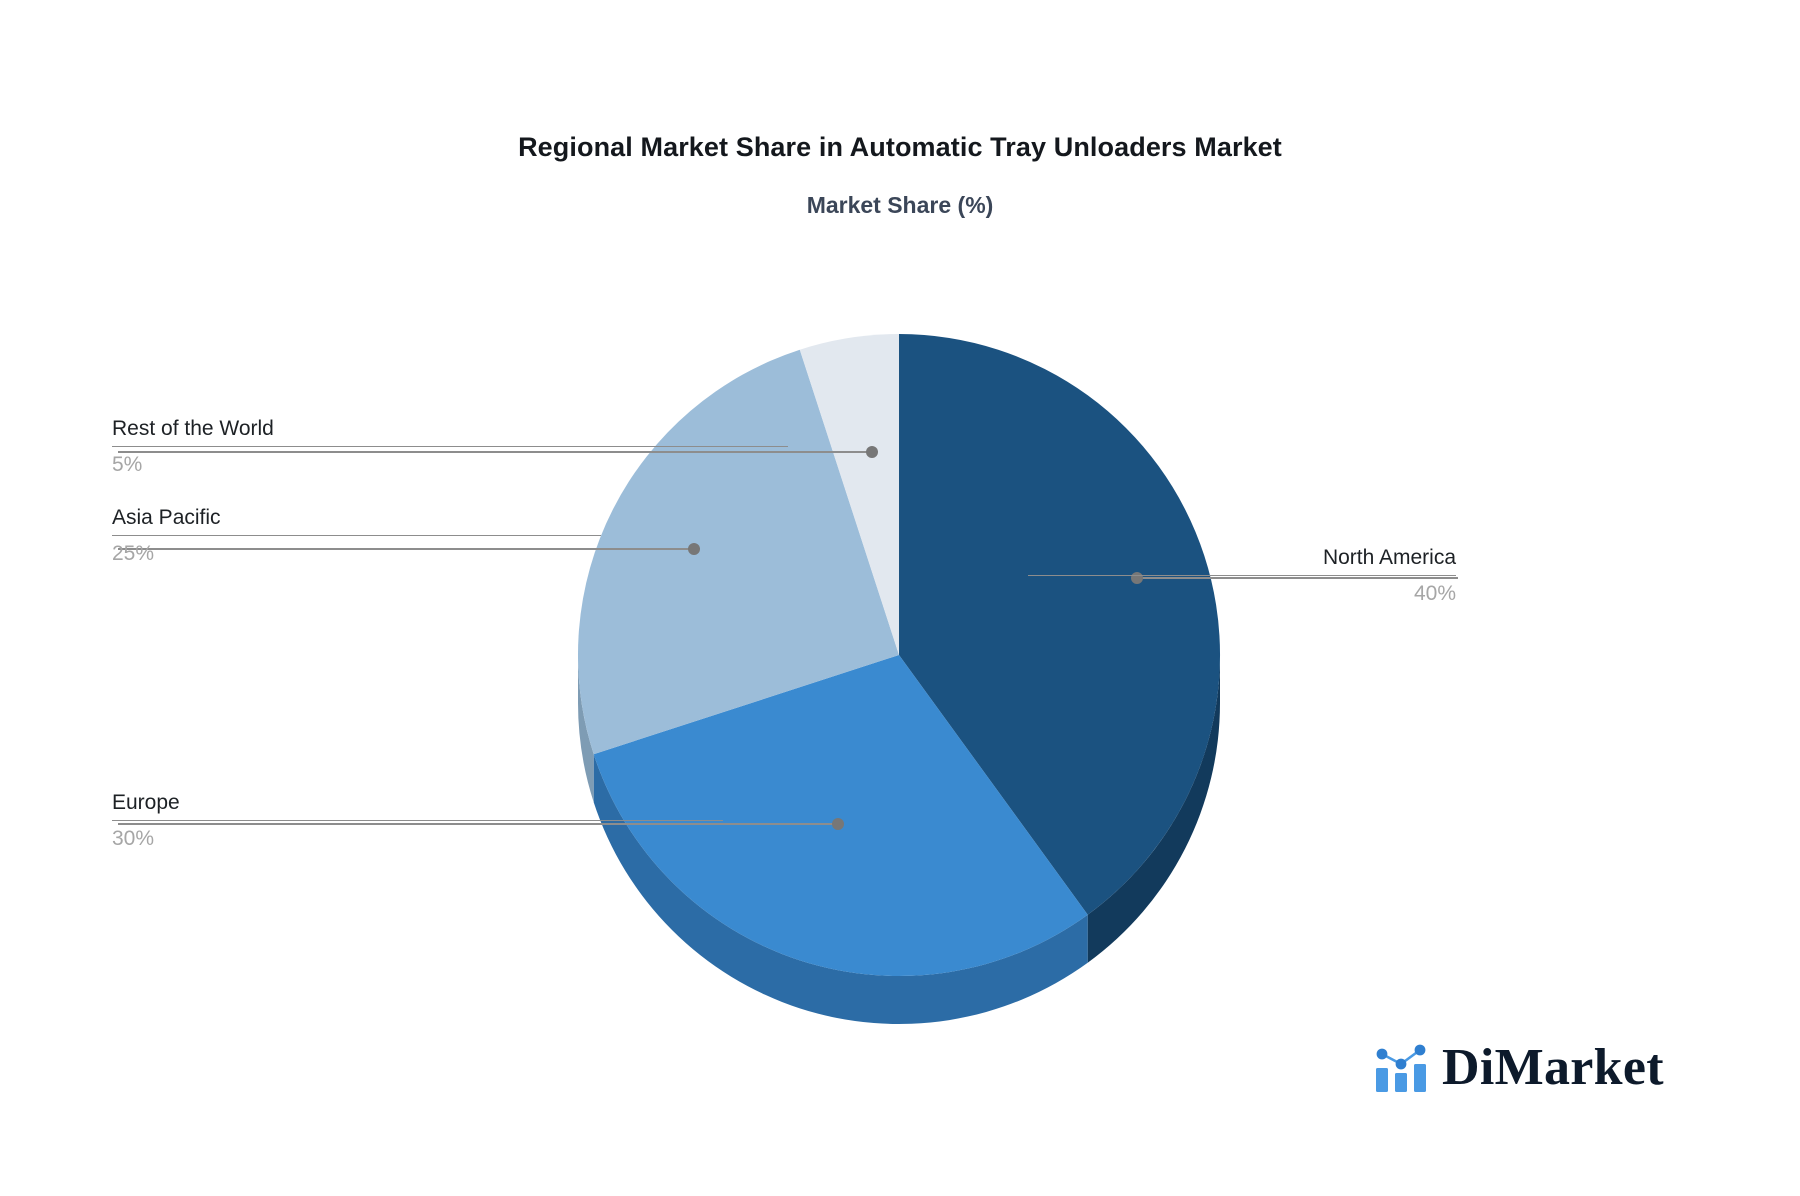 This screenshot has height=1196, width=1800. I want to click on bar-chart-icon, so click(1401, 1068).